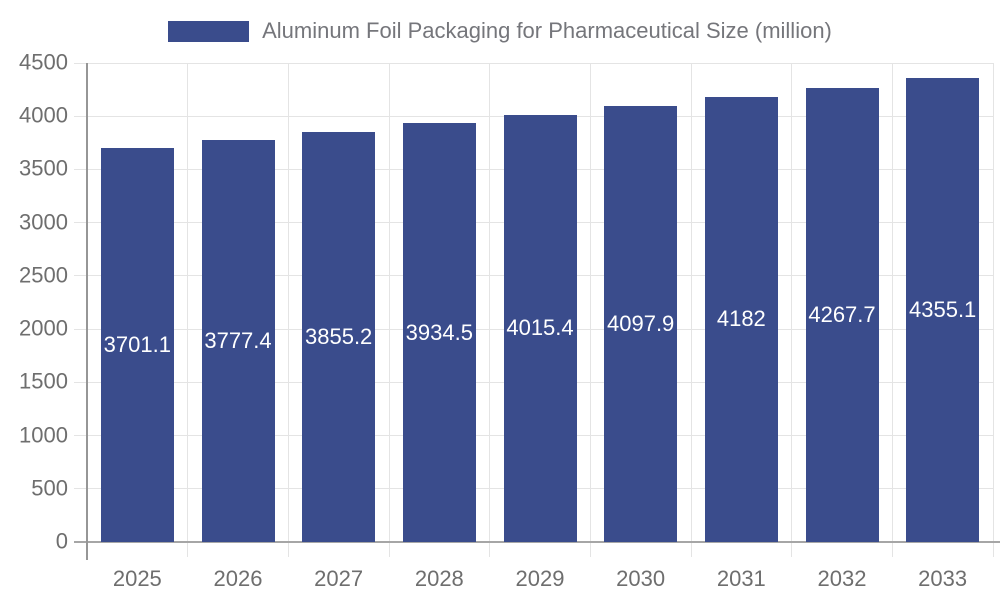 This screenshot has height=600, width=1000. I want to click on y-tick-label: 500, so click(49, 488).